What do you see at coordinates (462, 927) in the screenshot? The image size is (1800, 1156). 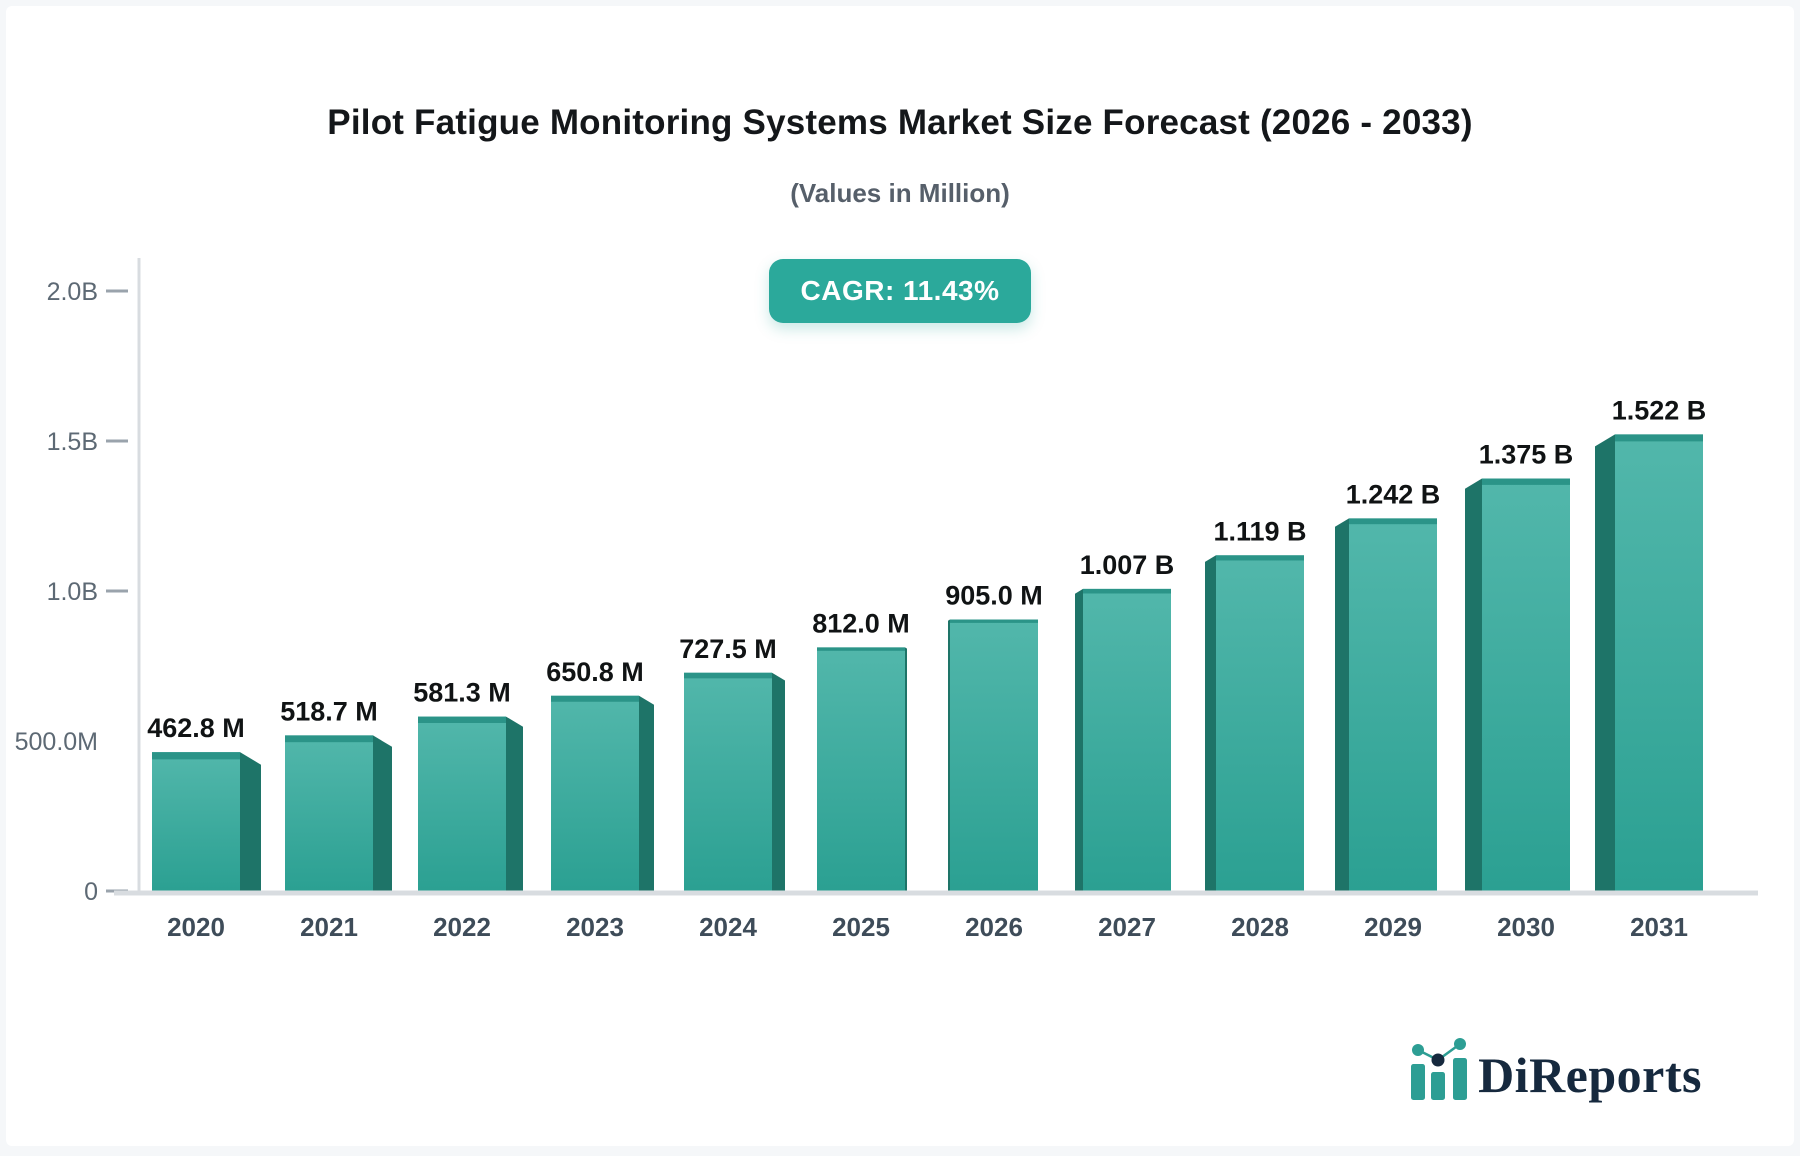 I see `x-axis-label: 2022` at bounding box center [462, 927].